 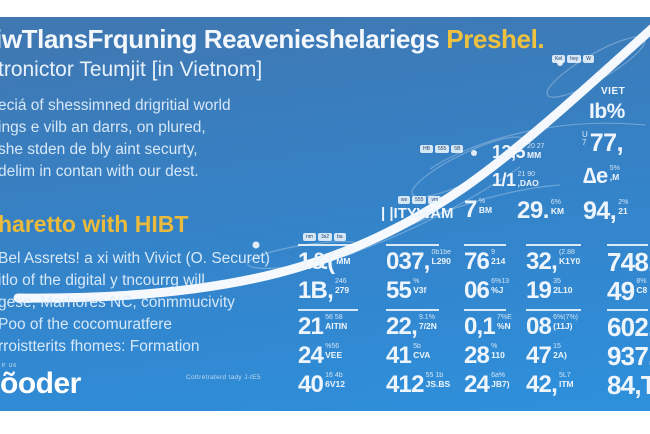 I want to click on stat-sup: %56, so click(x=332, y=346).